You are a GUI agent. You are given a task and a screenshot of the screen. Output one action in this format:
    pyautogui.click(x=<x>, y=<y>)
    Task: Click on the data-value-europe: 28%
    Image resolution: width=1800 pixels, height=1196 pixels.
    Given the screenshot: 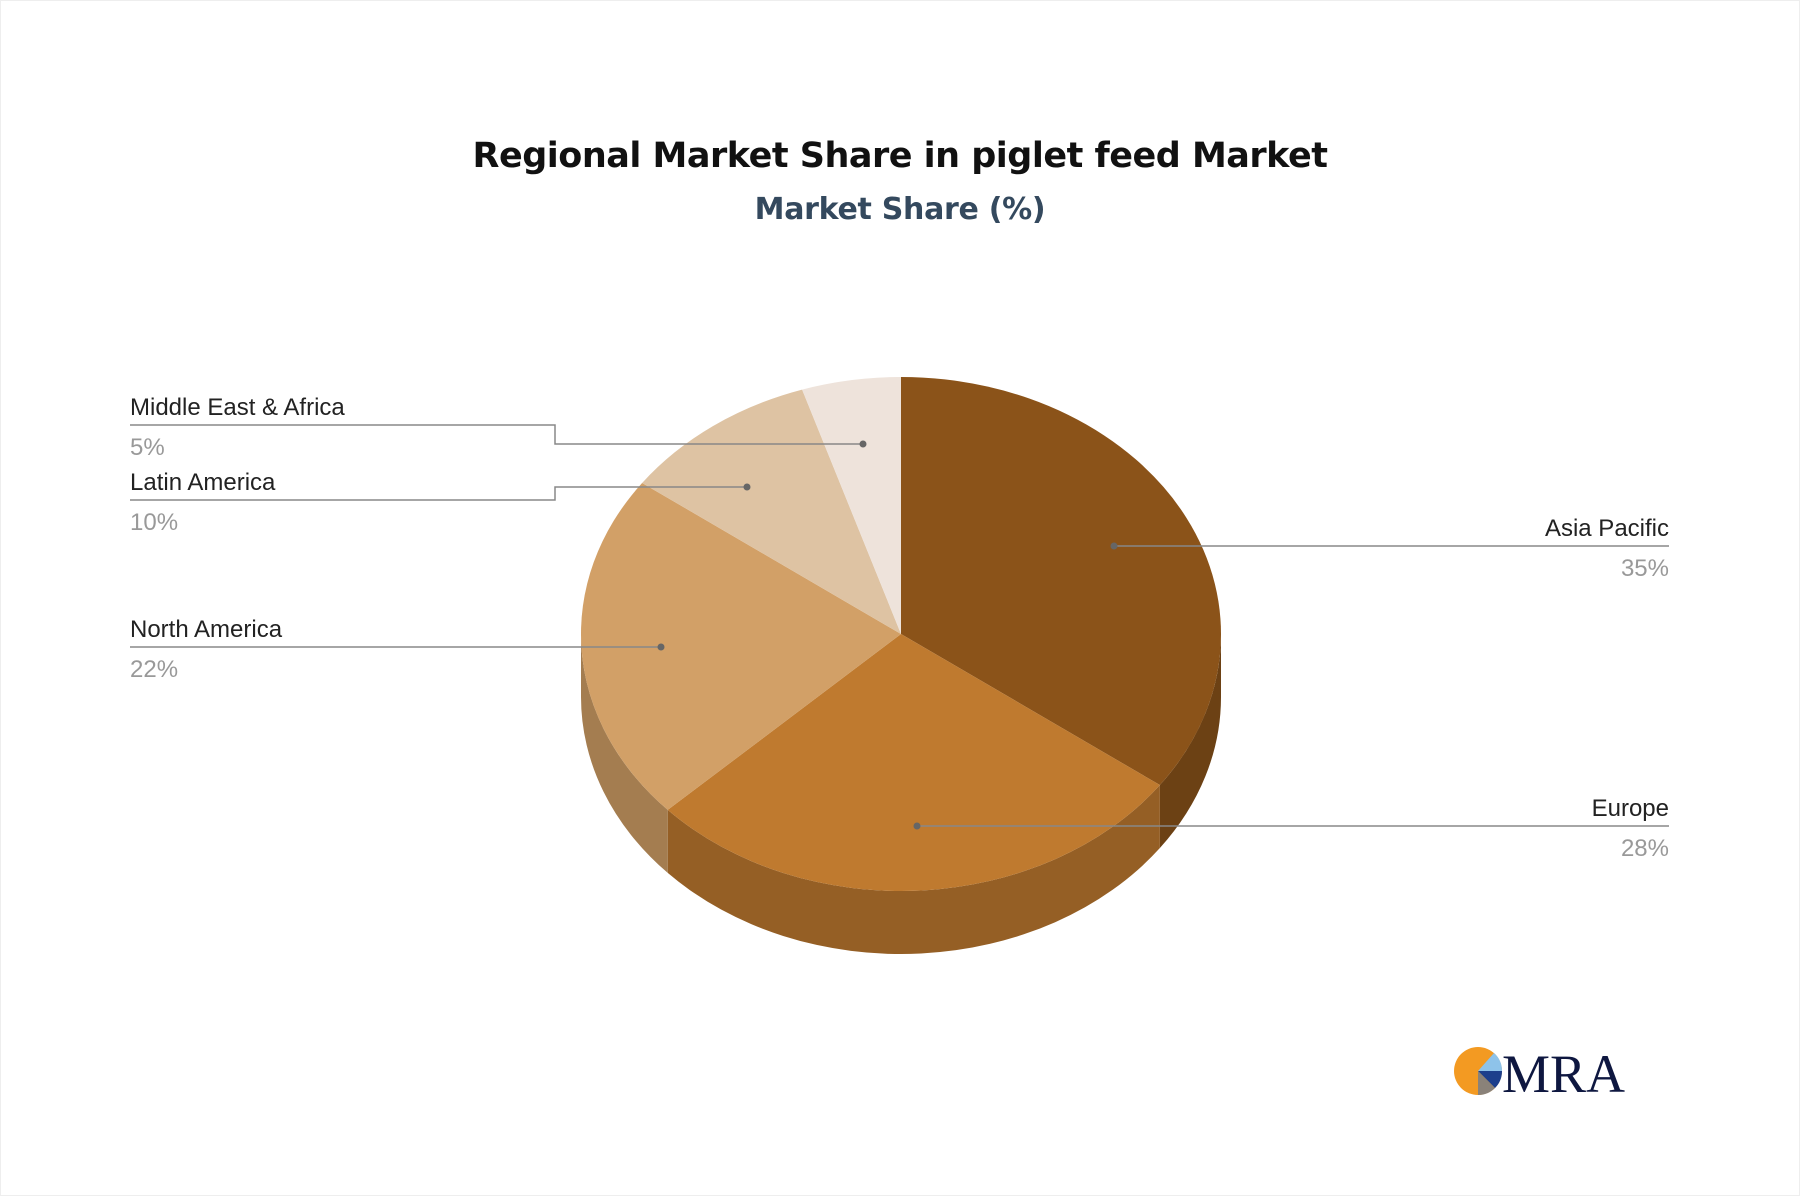 What is the action you would take?
    pyautogui.click(x=1645, y=848)
    